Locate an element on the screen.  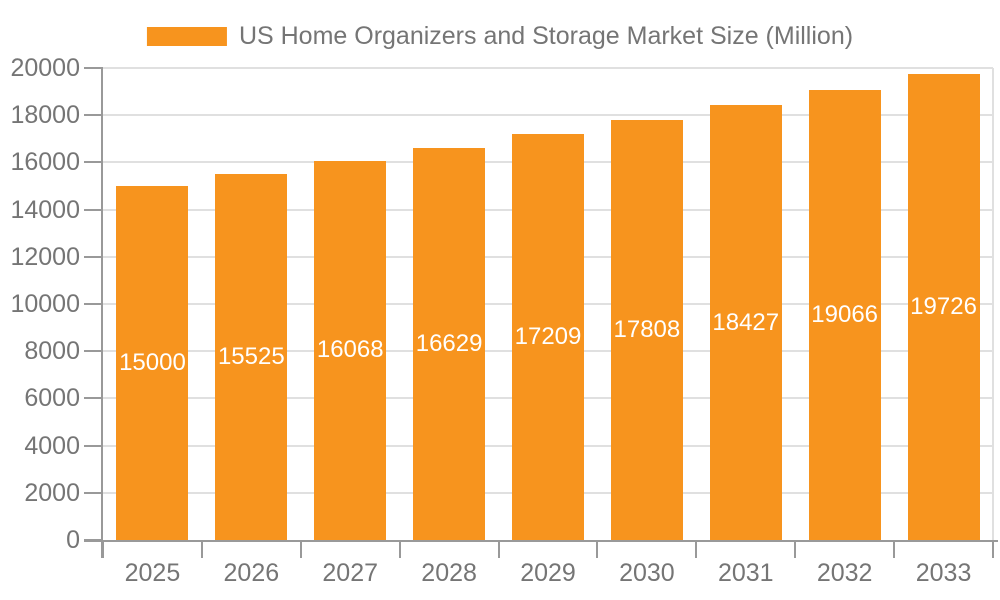
bar: 17209 is located at coordinates (548, 336).